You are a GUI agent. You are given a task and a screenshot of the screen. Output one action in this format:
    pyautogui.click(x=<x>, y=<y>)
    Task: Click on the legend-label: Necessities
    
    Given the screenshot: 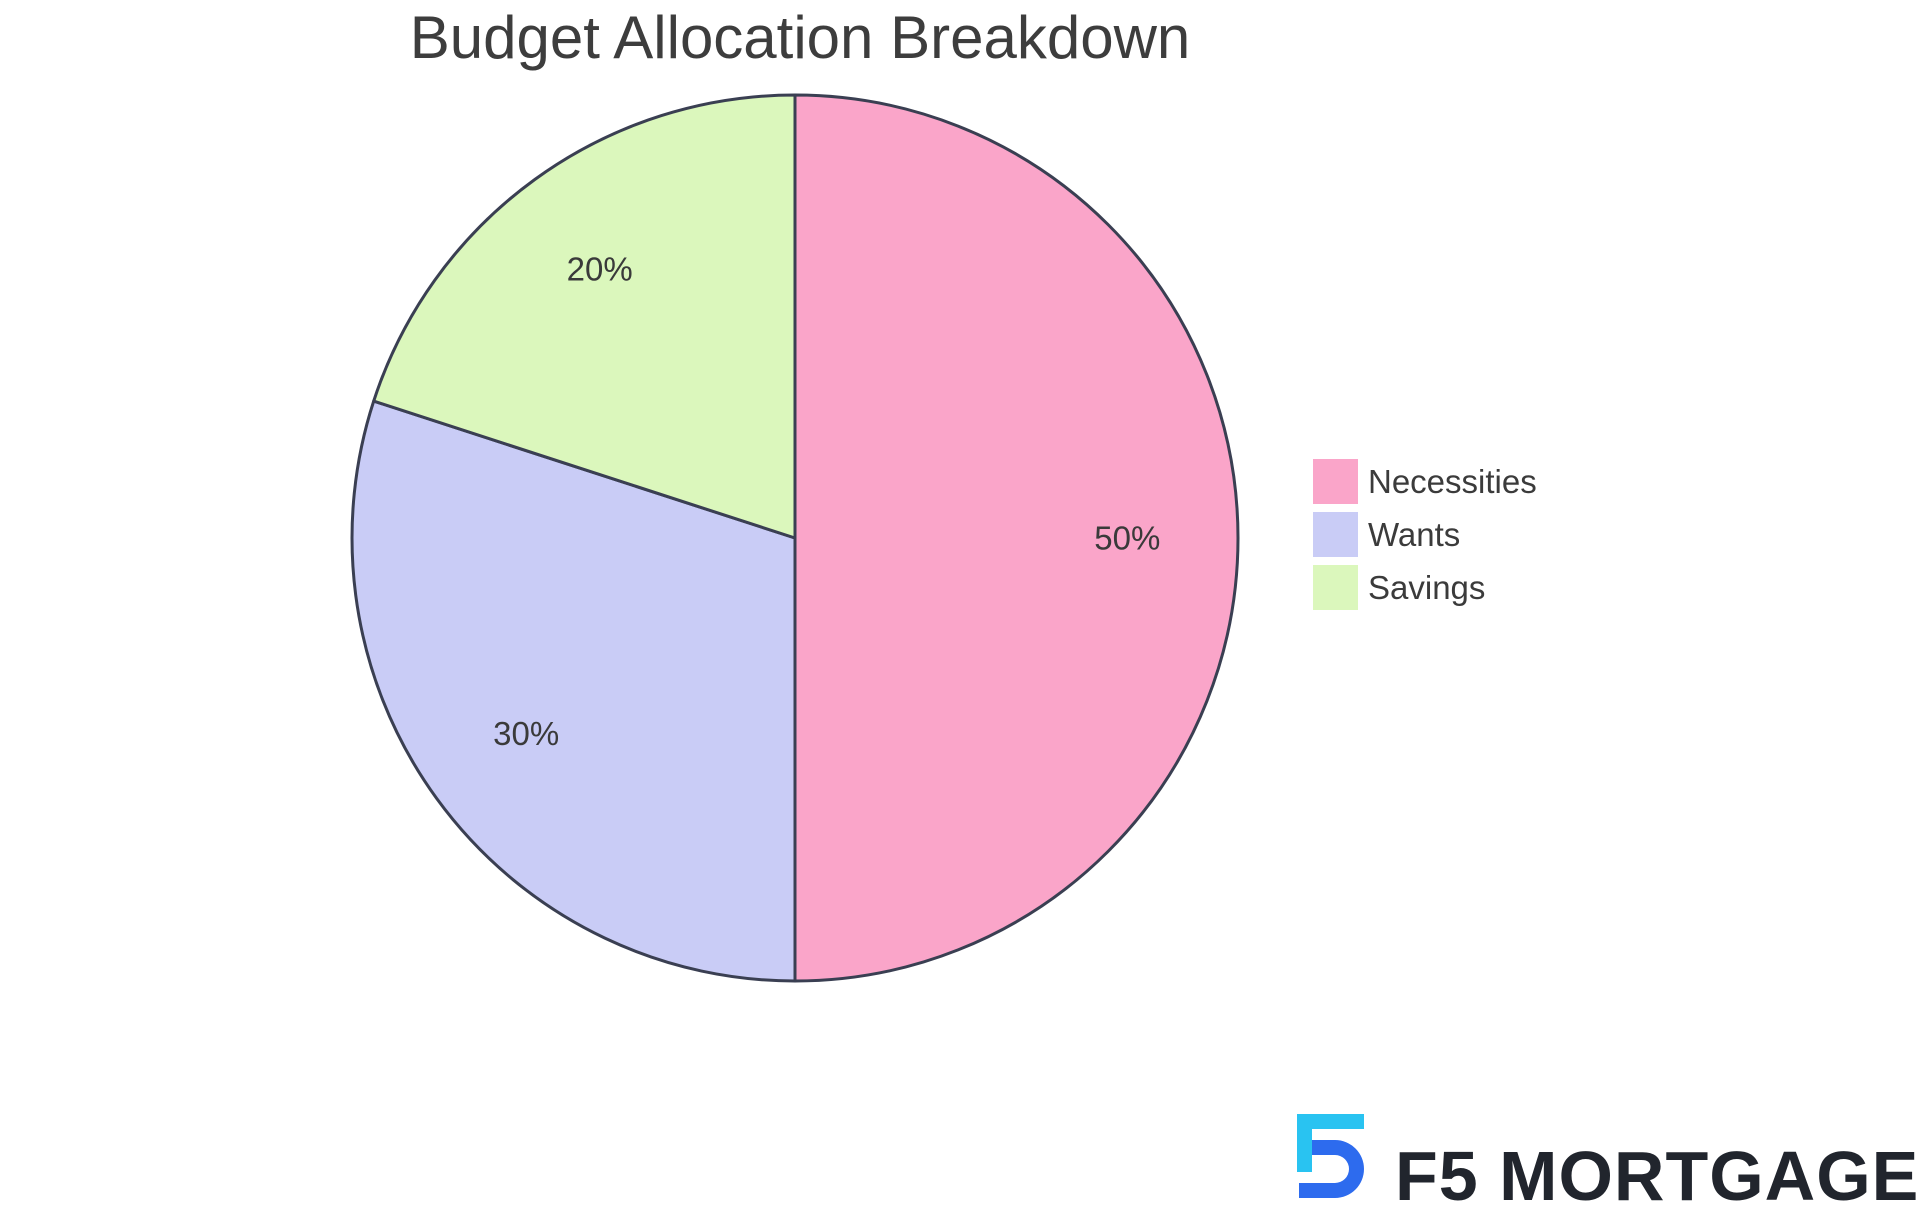 What is the action you would take?
    pyautogui.click(x=1452, y=481)
    